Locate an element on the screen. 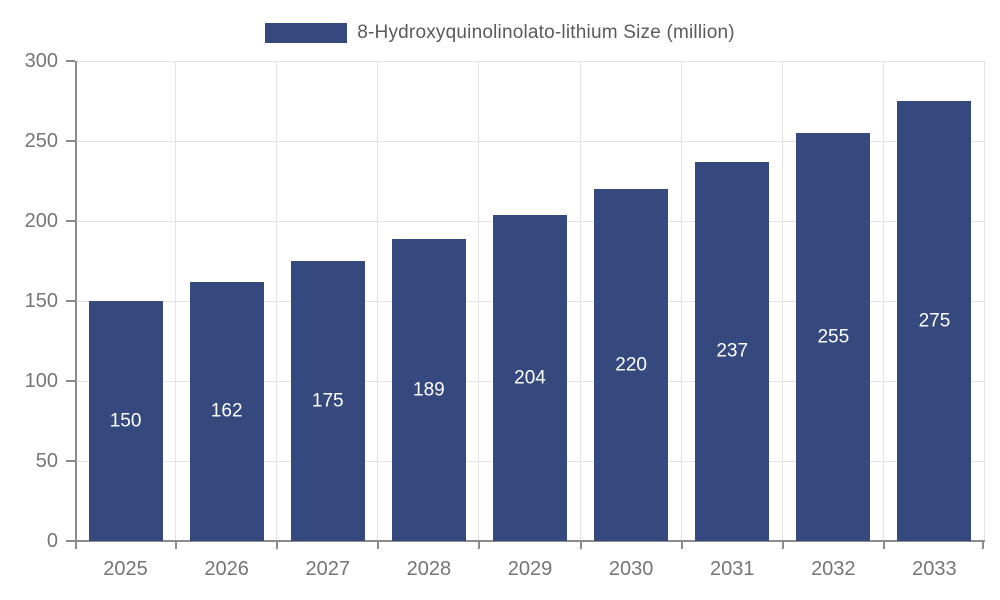  bar-value-label: 255 is located at coordinates (833, 337).